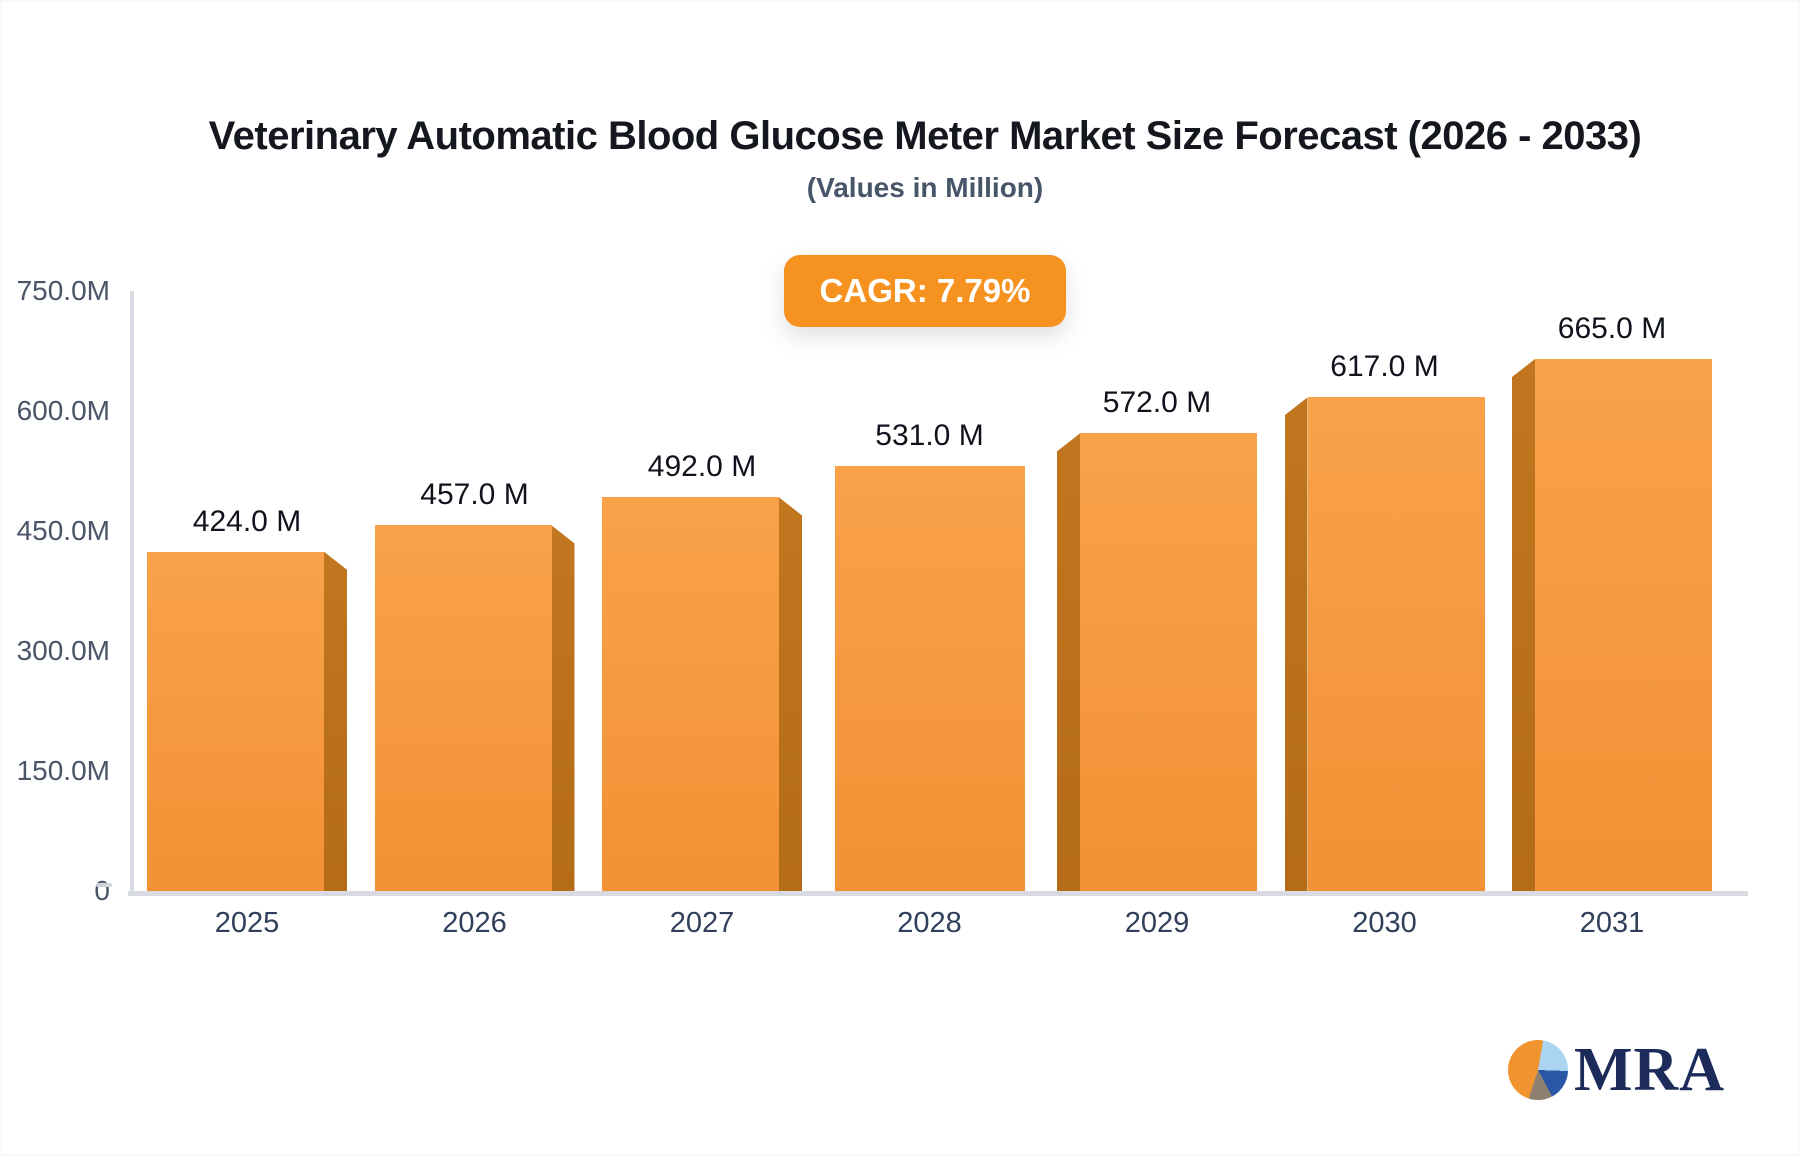 This screenshot has height=1156, width=1800. I want to click on bar-value-label: 572.0 M, so click(1157, 403).